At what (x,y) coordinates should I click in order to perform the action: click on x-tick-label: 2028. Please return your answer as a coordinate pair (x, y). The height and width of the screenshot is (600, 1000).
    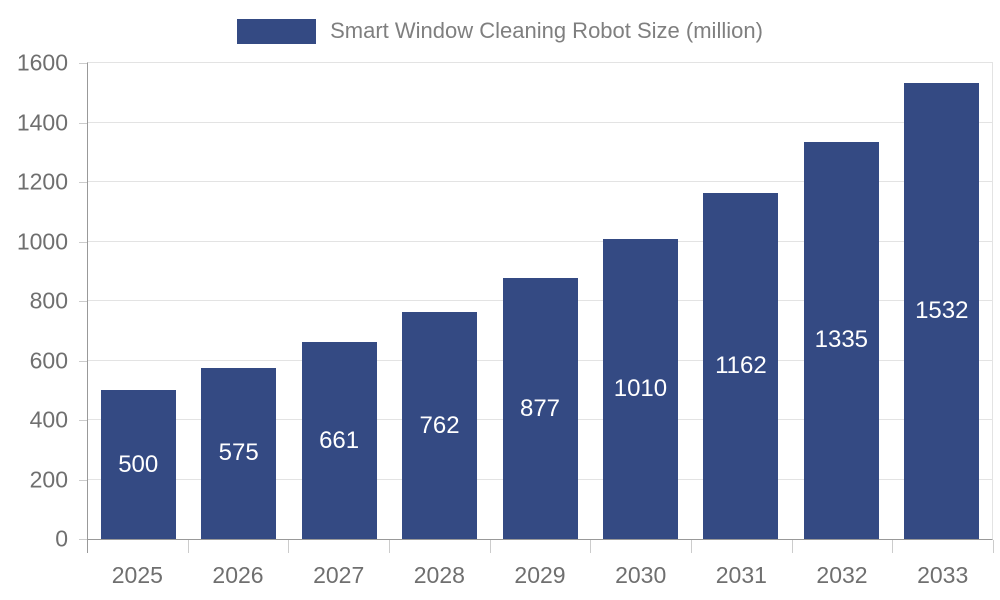
    Looking at the image, I should click on (439, 575).